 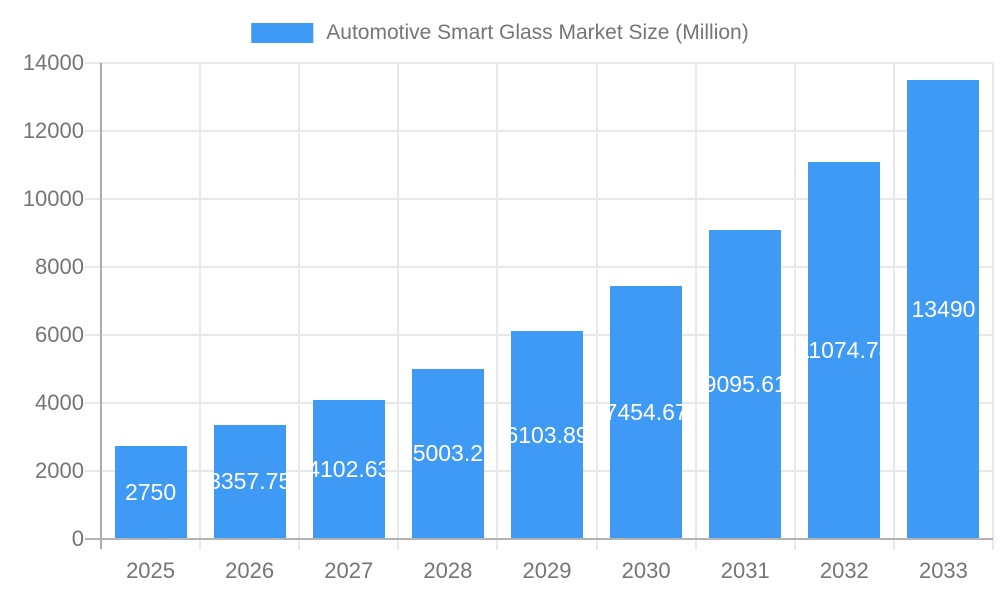 What do you see at coordinates (539, 539) in the screenshot?
I see `x-axis-line` at bounding box center [539, 539].